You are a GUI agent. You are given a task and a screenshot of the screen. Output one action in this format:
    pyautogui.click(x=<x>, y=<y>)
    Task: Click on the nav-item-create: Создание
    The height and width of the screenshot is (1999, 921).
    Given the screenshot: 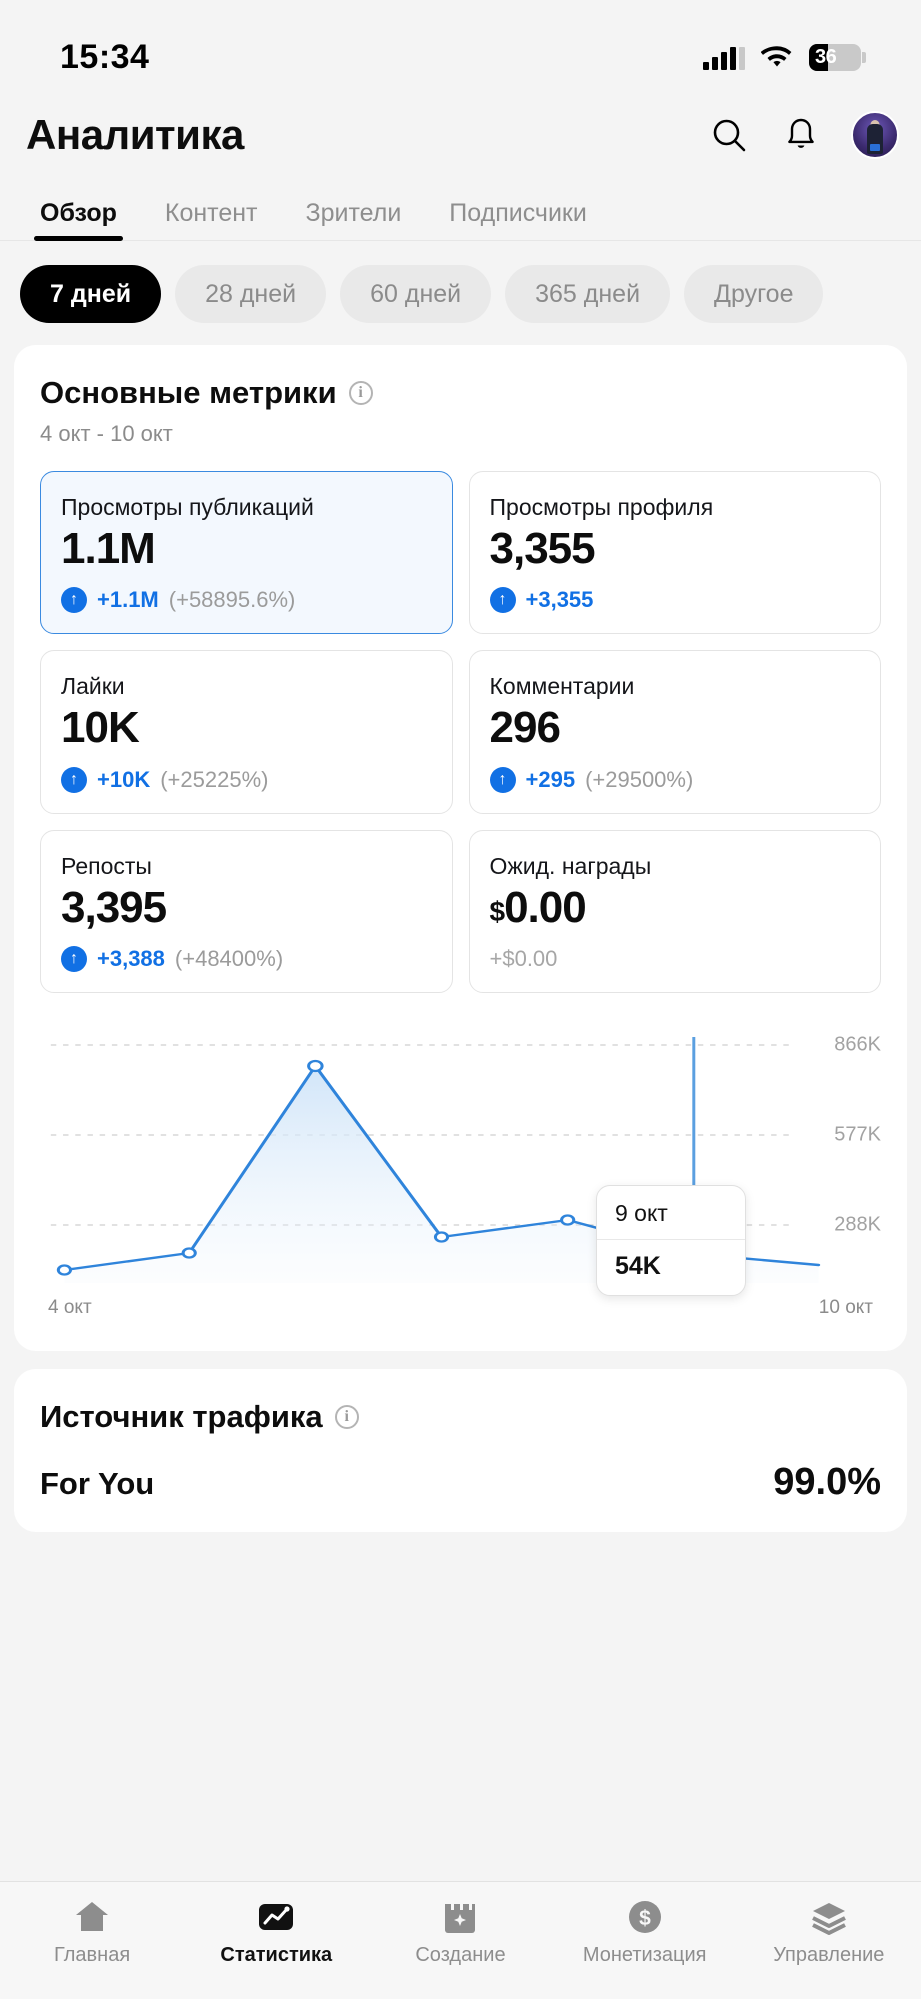 What is the action you would take?
    pyautogui.click(x=460, y=1932)
    